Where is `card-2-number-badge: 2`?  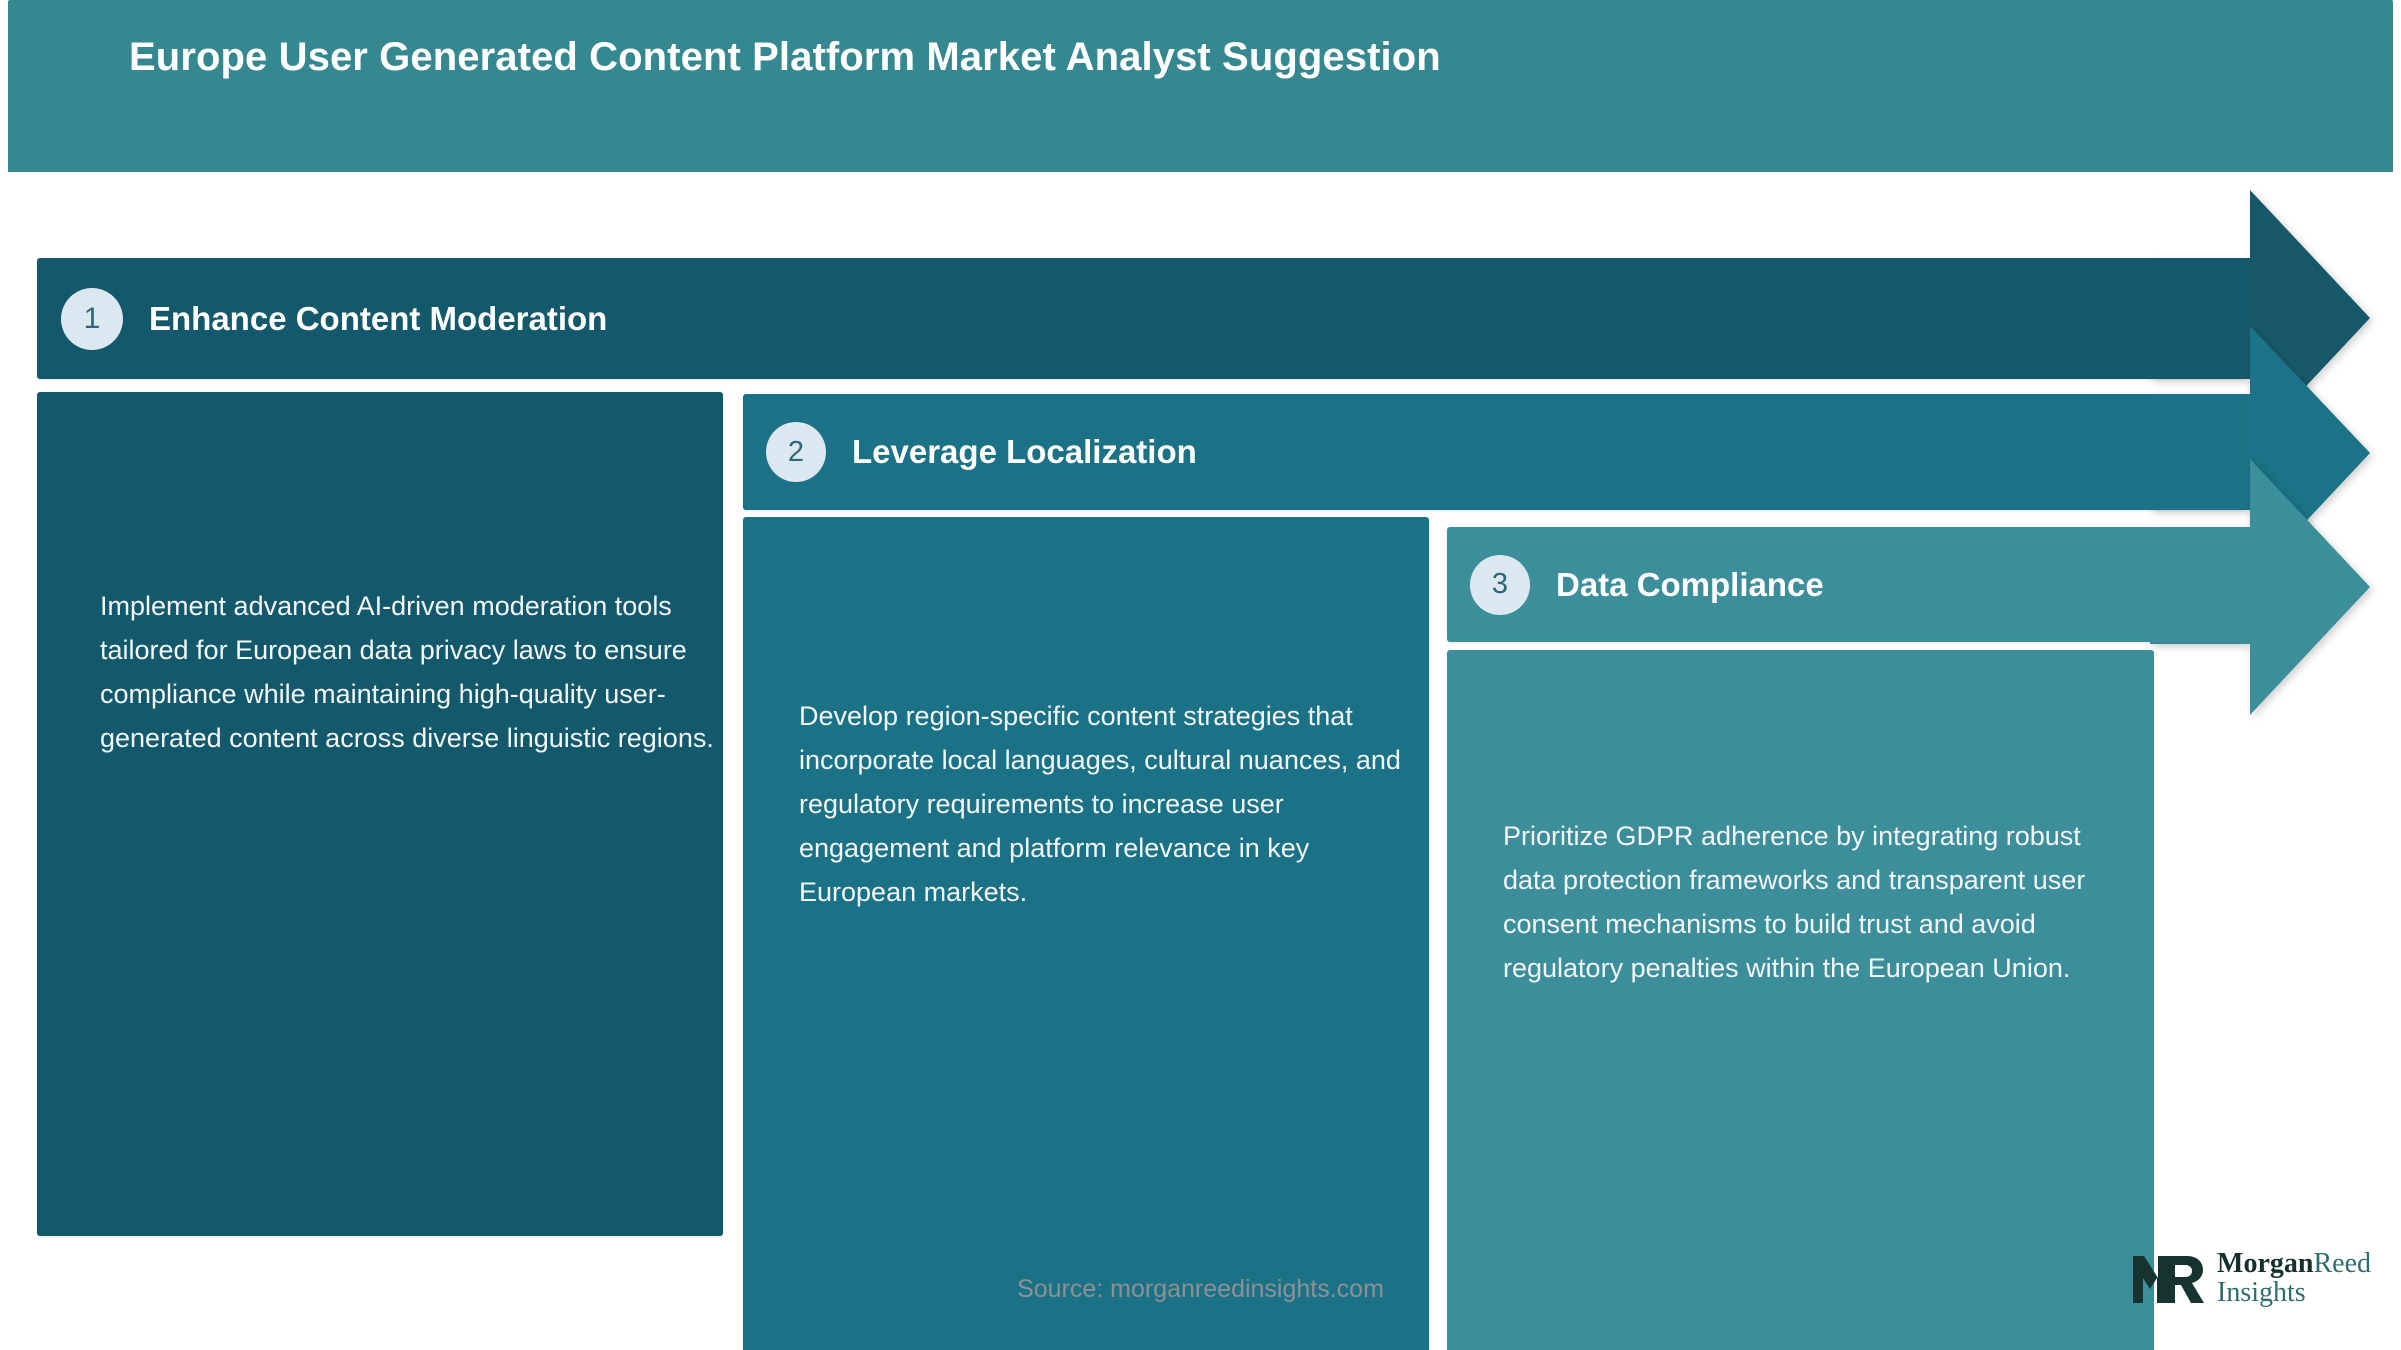 card-2-number-badge: 2 is located at coordinates (796, 452).